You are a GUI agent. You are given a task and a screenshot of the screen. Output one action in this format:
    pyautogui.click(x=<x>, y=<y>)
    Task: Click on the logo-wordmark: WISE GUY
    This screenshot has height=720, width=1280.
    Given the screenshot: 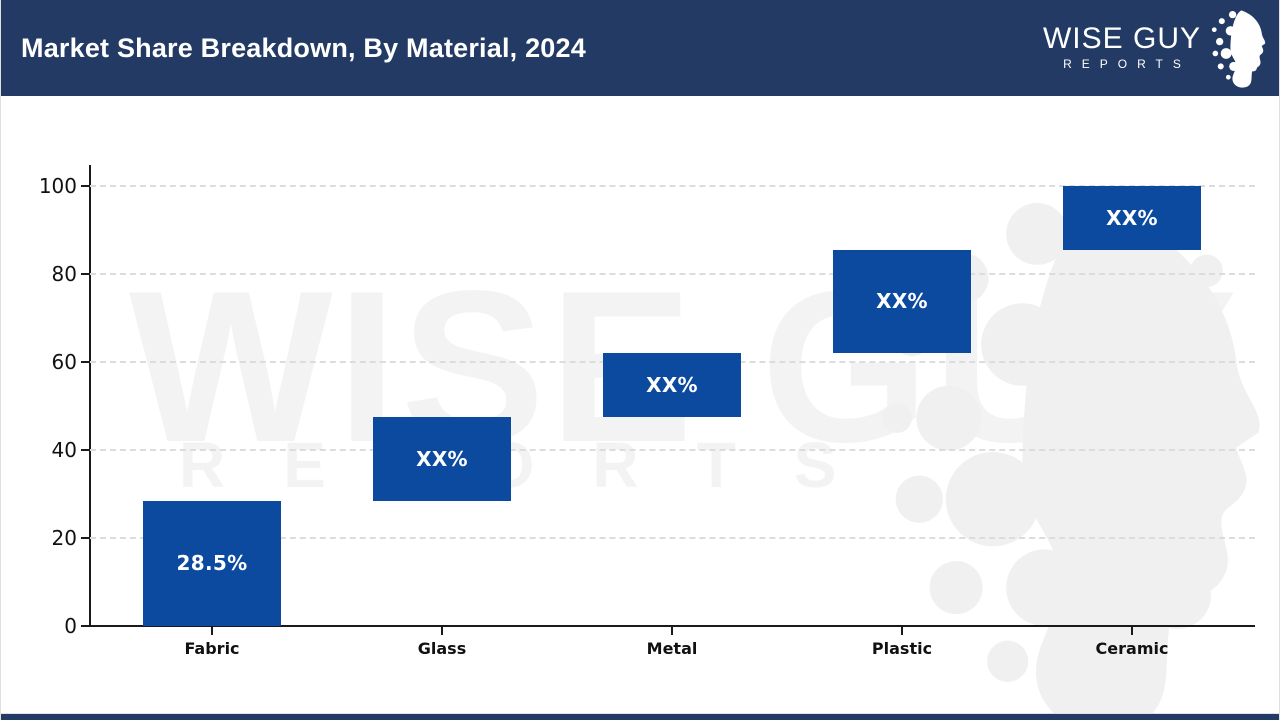 What is the action you would take?
    pyautogui.click(x=1121, y=38)
    